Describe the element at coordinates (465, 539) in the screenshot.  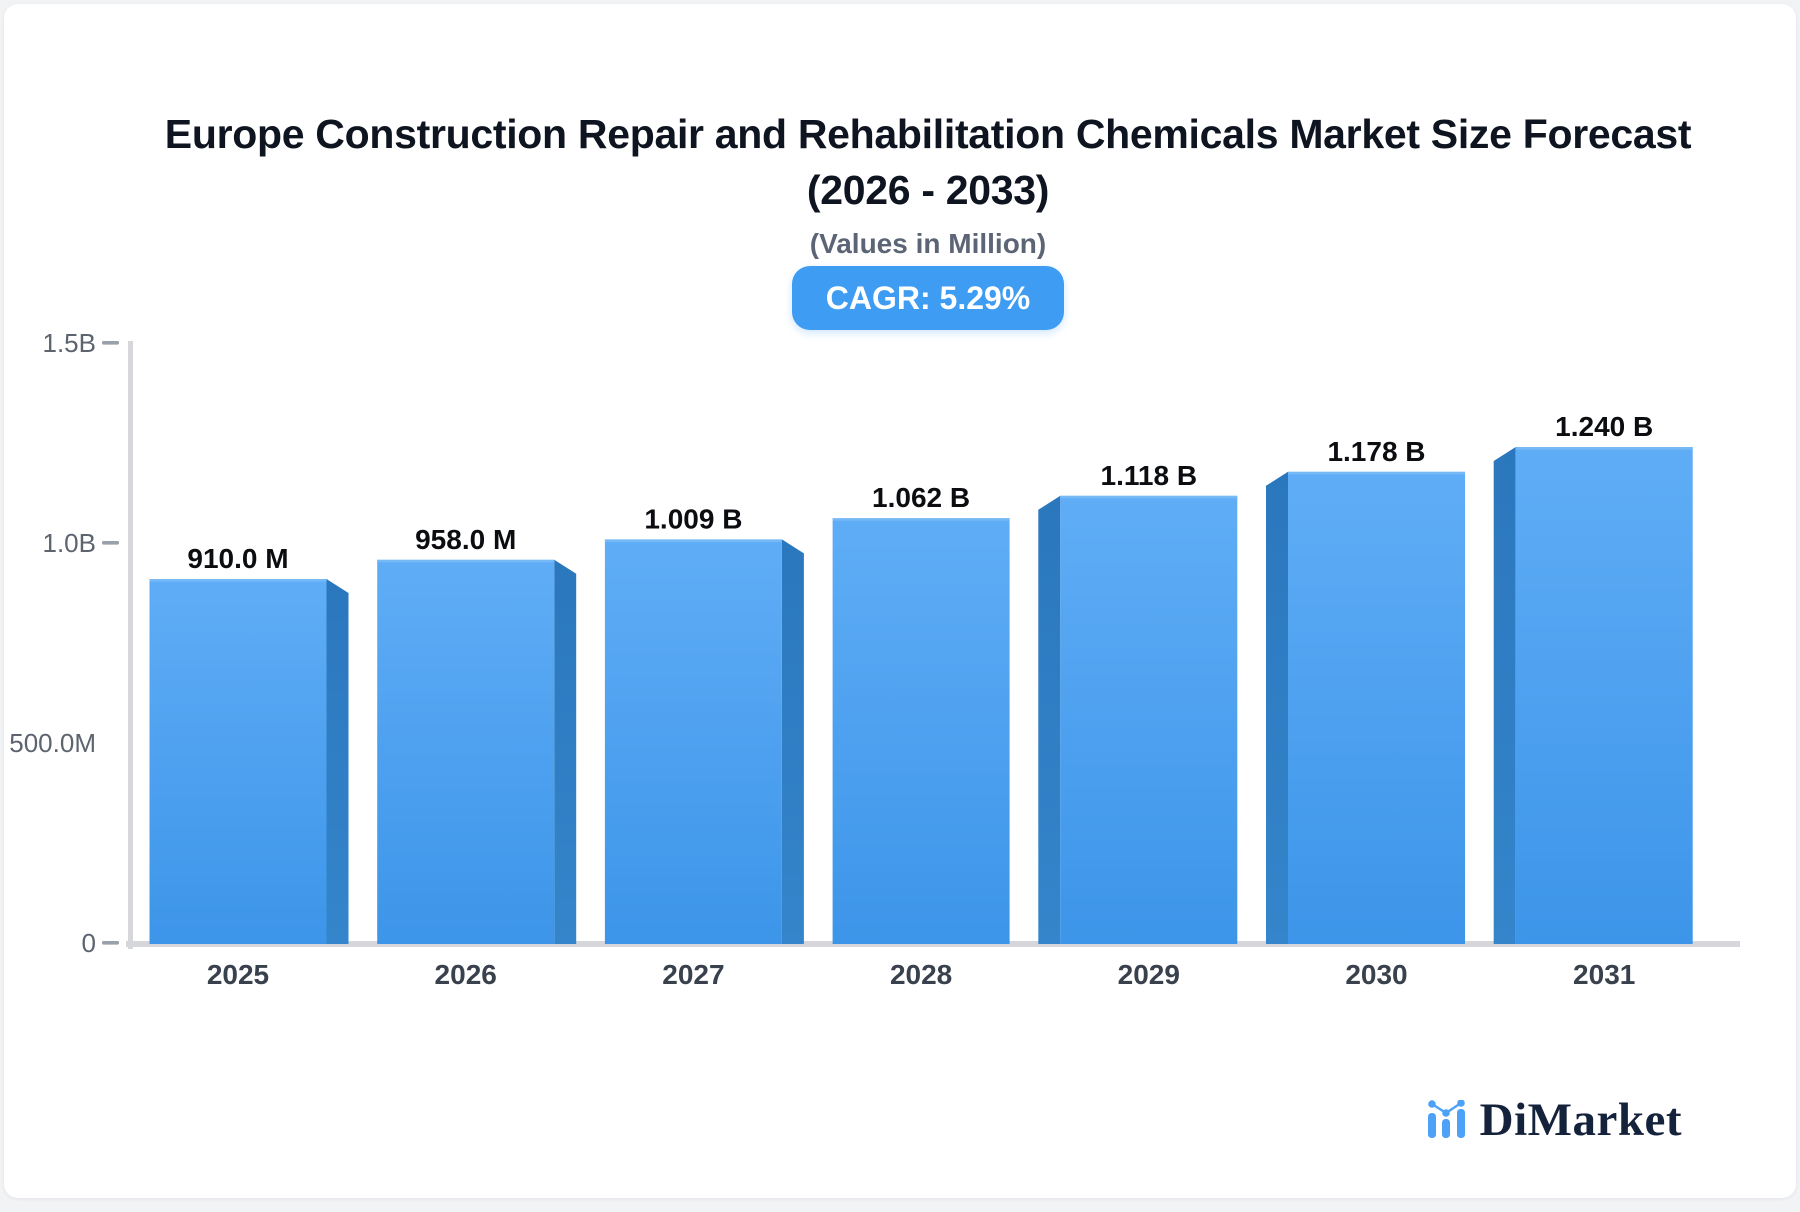
I see `value-label-2026: 958.0 M` at that location.